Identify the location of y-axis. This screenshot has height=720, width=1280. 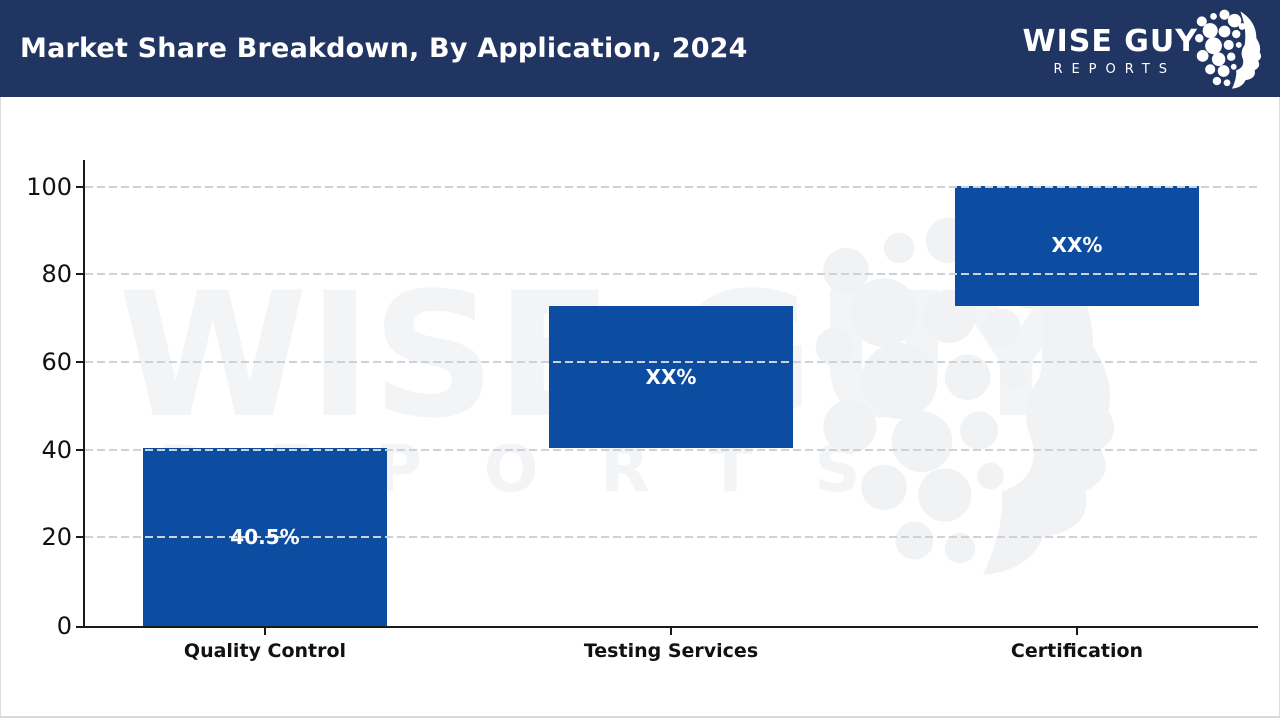
(84, 394).